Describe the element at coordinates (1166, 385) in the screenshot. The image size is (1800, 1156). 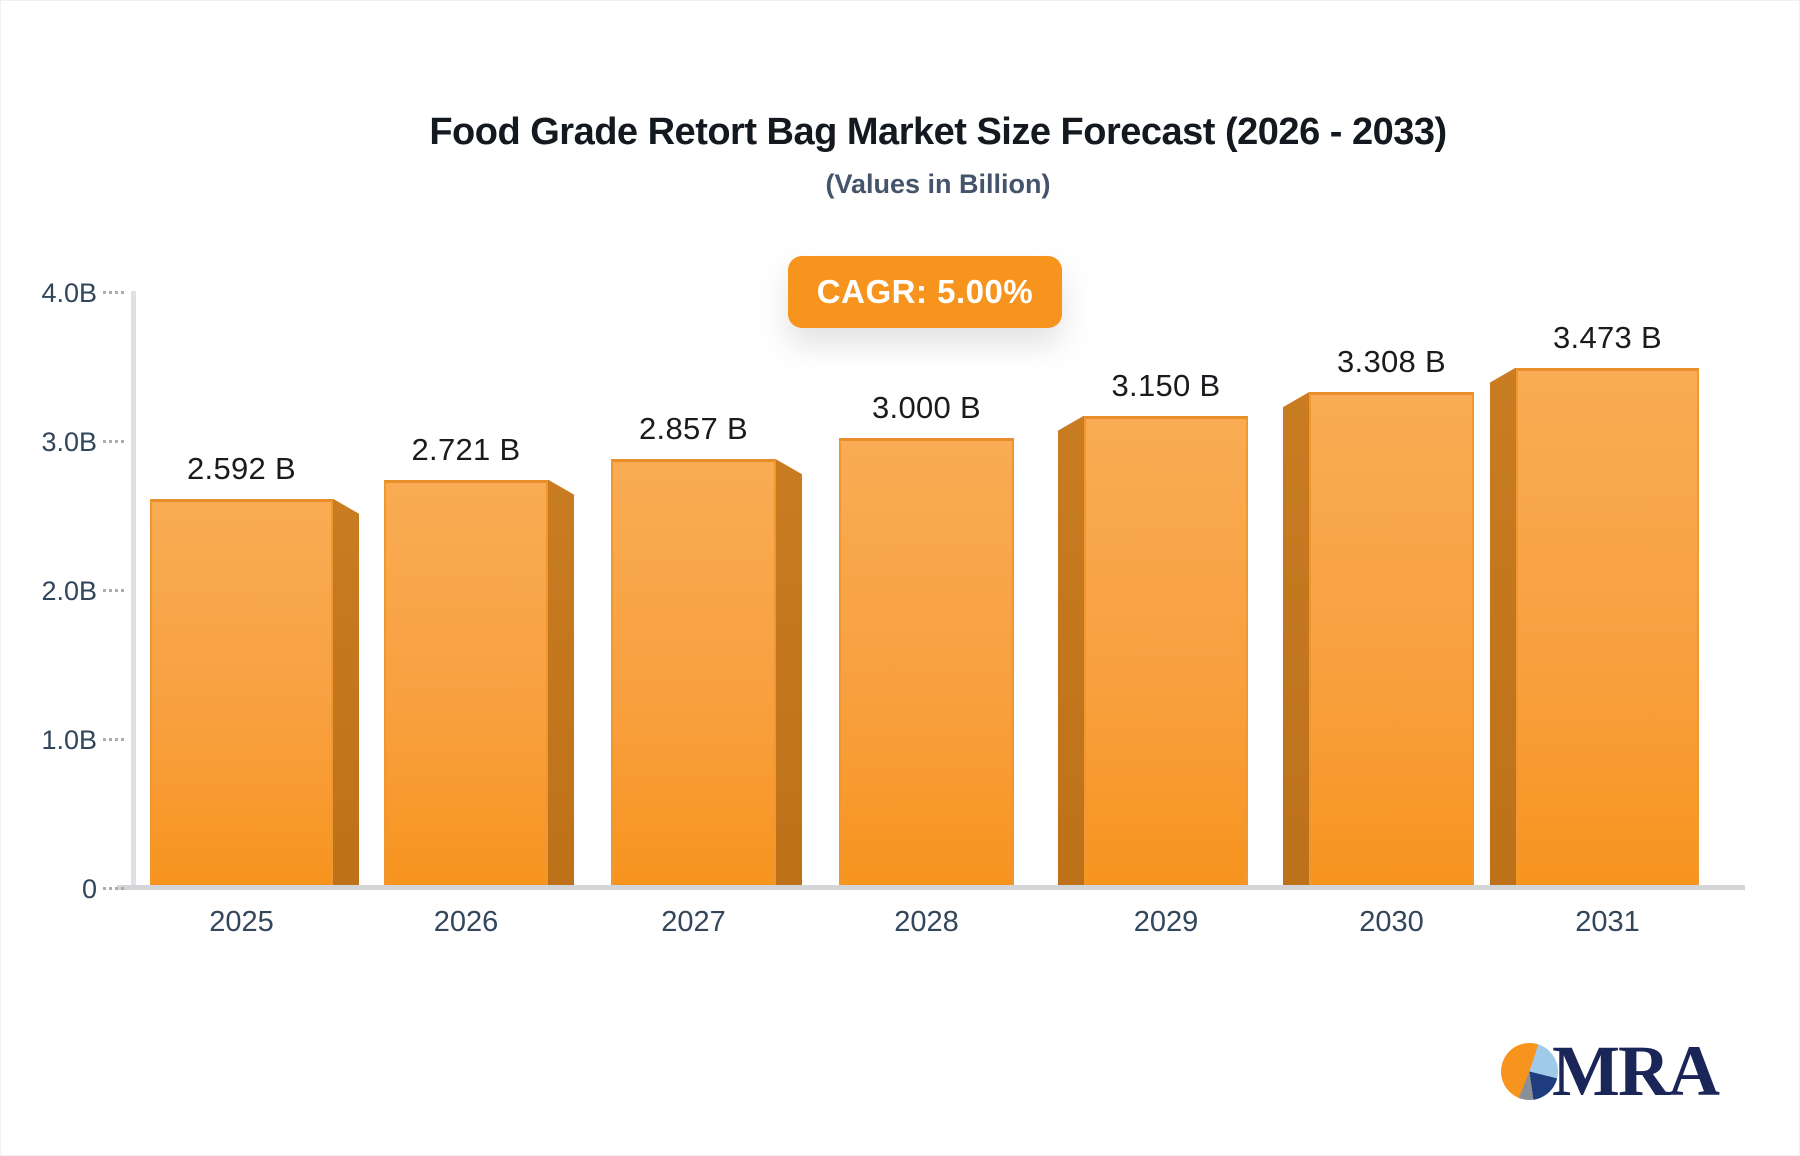
I see `bar-value-label: 3.150 B` at that location.